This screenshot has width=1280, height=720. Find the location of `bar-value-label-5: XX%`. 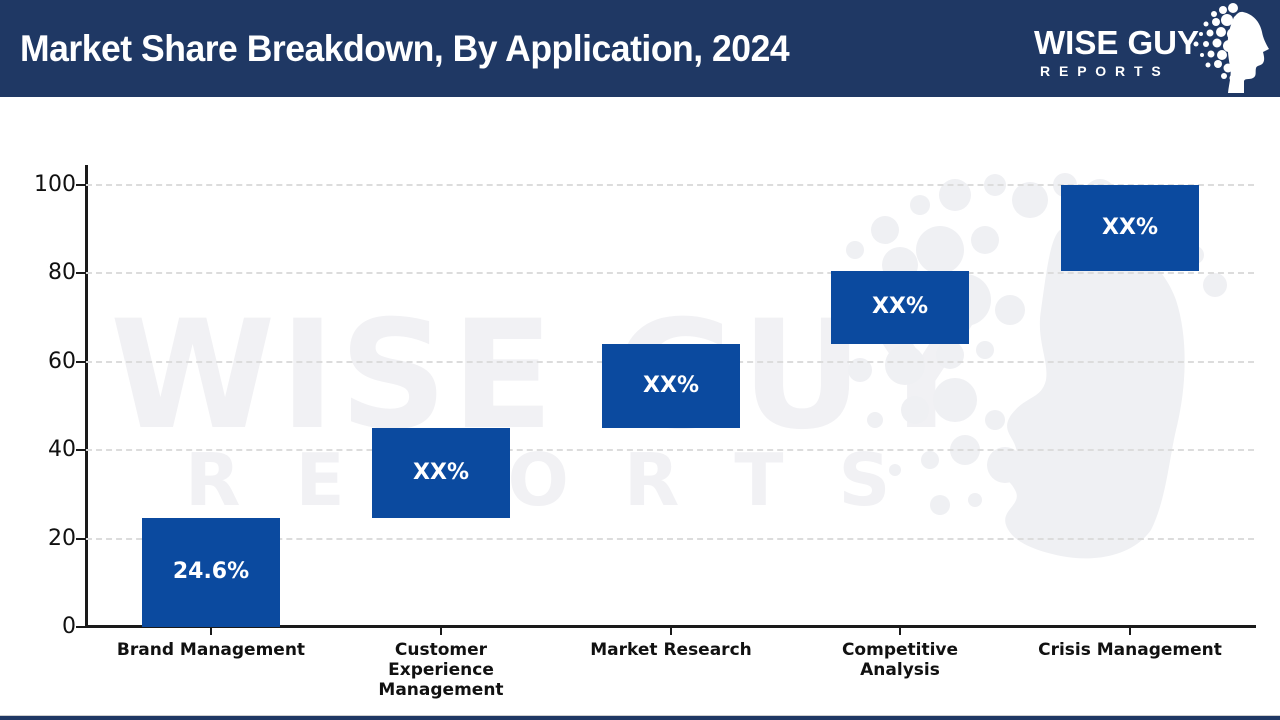

bar-value-label-5: XX% is located at coordinates (1130, 227).